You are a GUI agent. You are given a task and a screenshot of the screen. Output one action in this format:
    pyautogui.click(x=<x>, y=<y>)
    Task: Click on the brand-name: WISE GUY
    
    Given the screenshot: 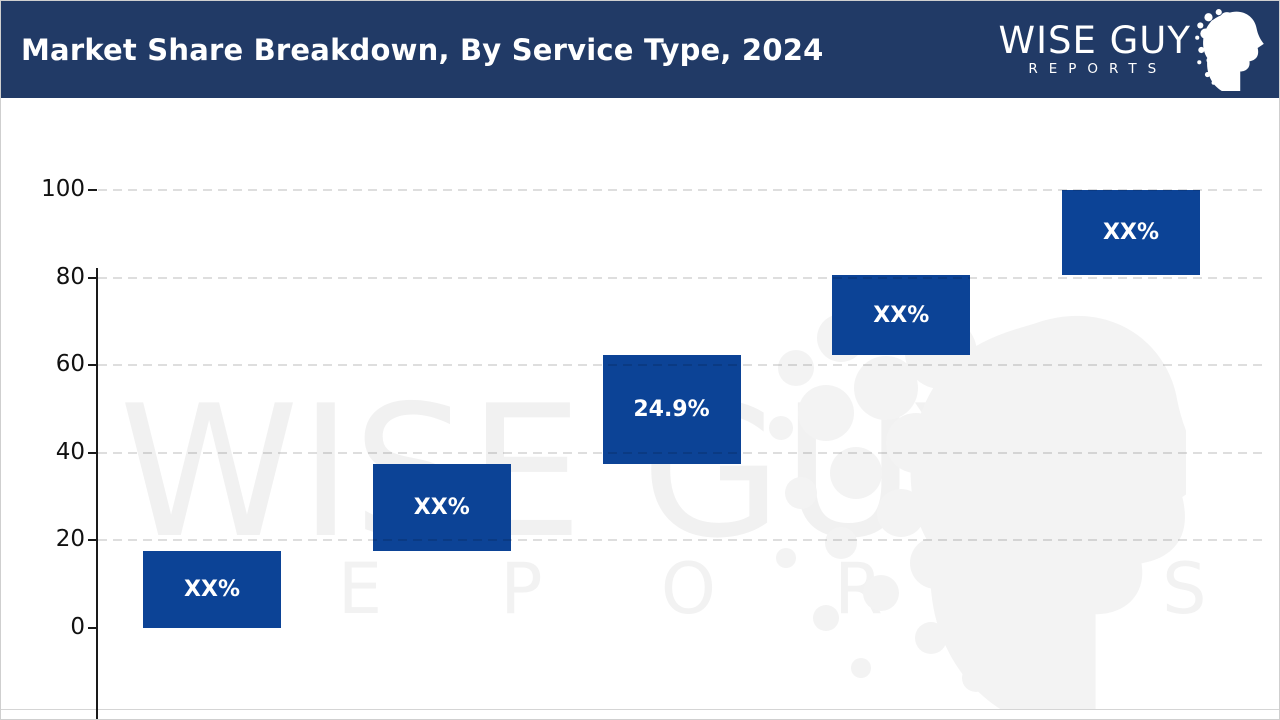 What is the action you would take?
    pyautogui.click(x=1094, y=40)
    